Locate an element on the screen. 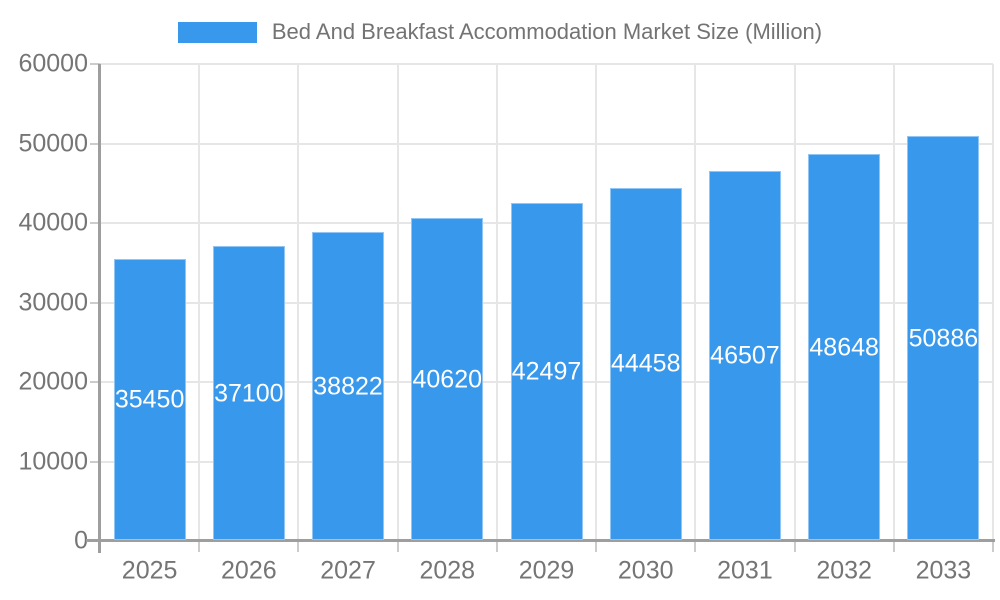 This screenshot has width=1000, height=600. bar-value-label: 42497 is located at coordinates (546, 371).